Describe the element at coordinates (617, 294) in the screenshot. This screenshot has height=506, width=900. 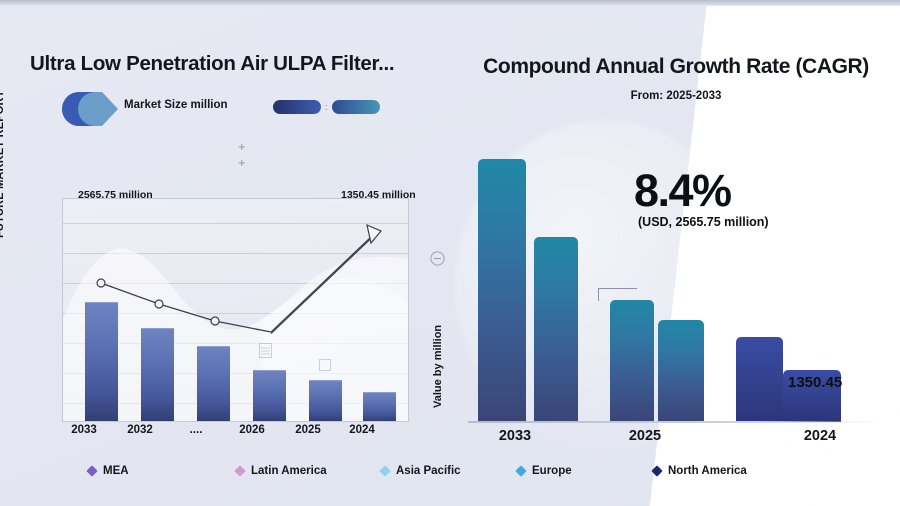
I see `right-chart-tick-bracket` at that location.